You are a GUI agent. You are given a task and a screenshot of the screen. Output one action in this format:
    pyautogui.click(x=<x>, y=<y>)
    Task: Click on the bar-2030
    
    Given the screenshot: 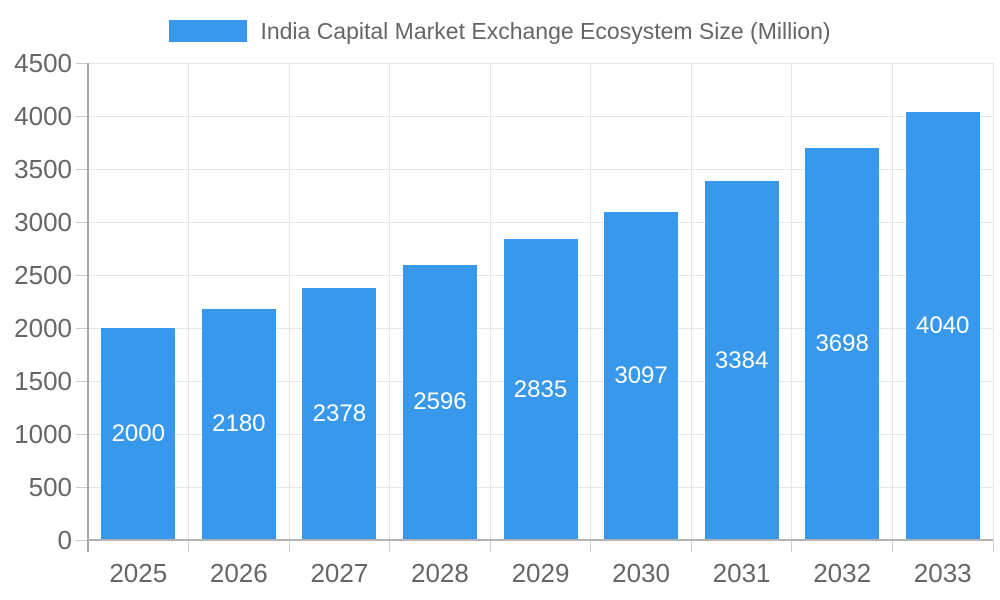 What is the action you would take?
    pyautogui.click(x=641, y=375)
    